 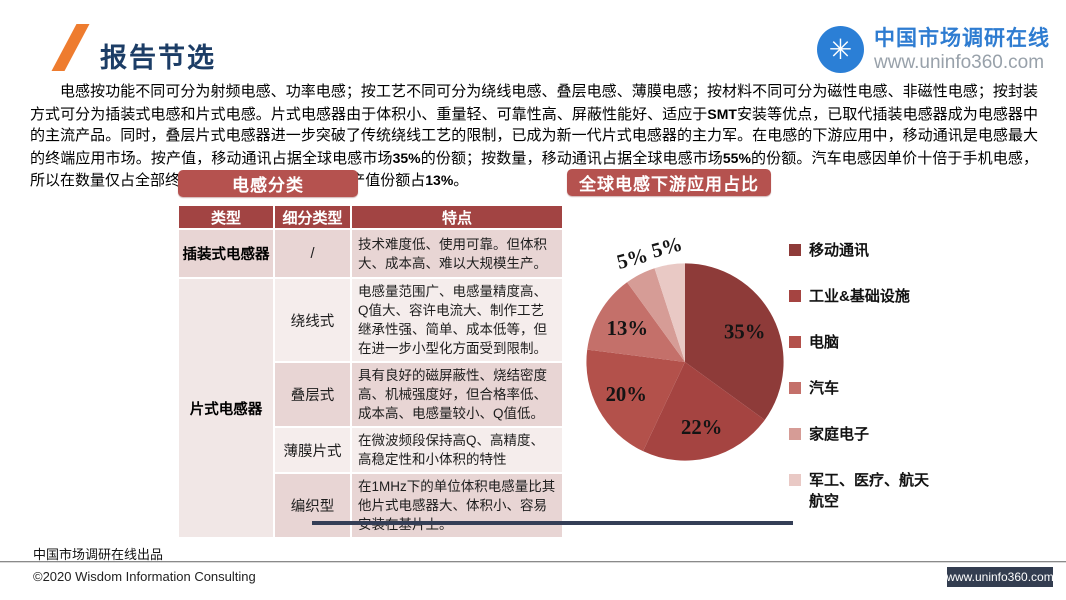 I want to click on logo-glyph: ✳, so click(x=840, y=49).